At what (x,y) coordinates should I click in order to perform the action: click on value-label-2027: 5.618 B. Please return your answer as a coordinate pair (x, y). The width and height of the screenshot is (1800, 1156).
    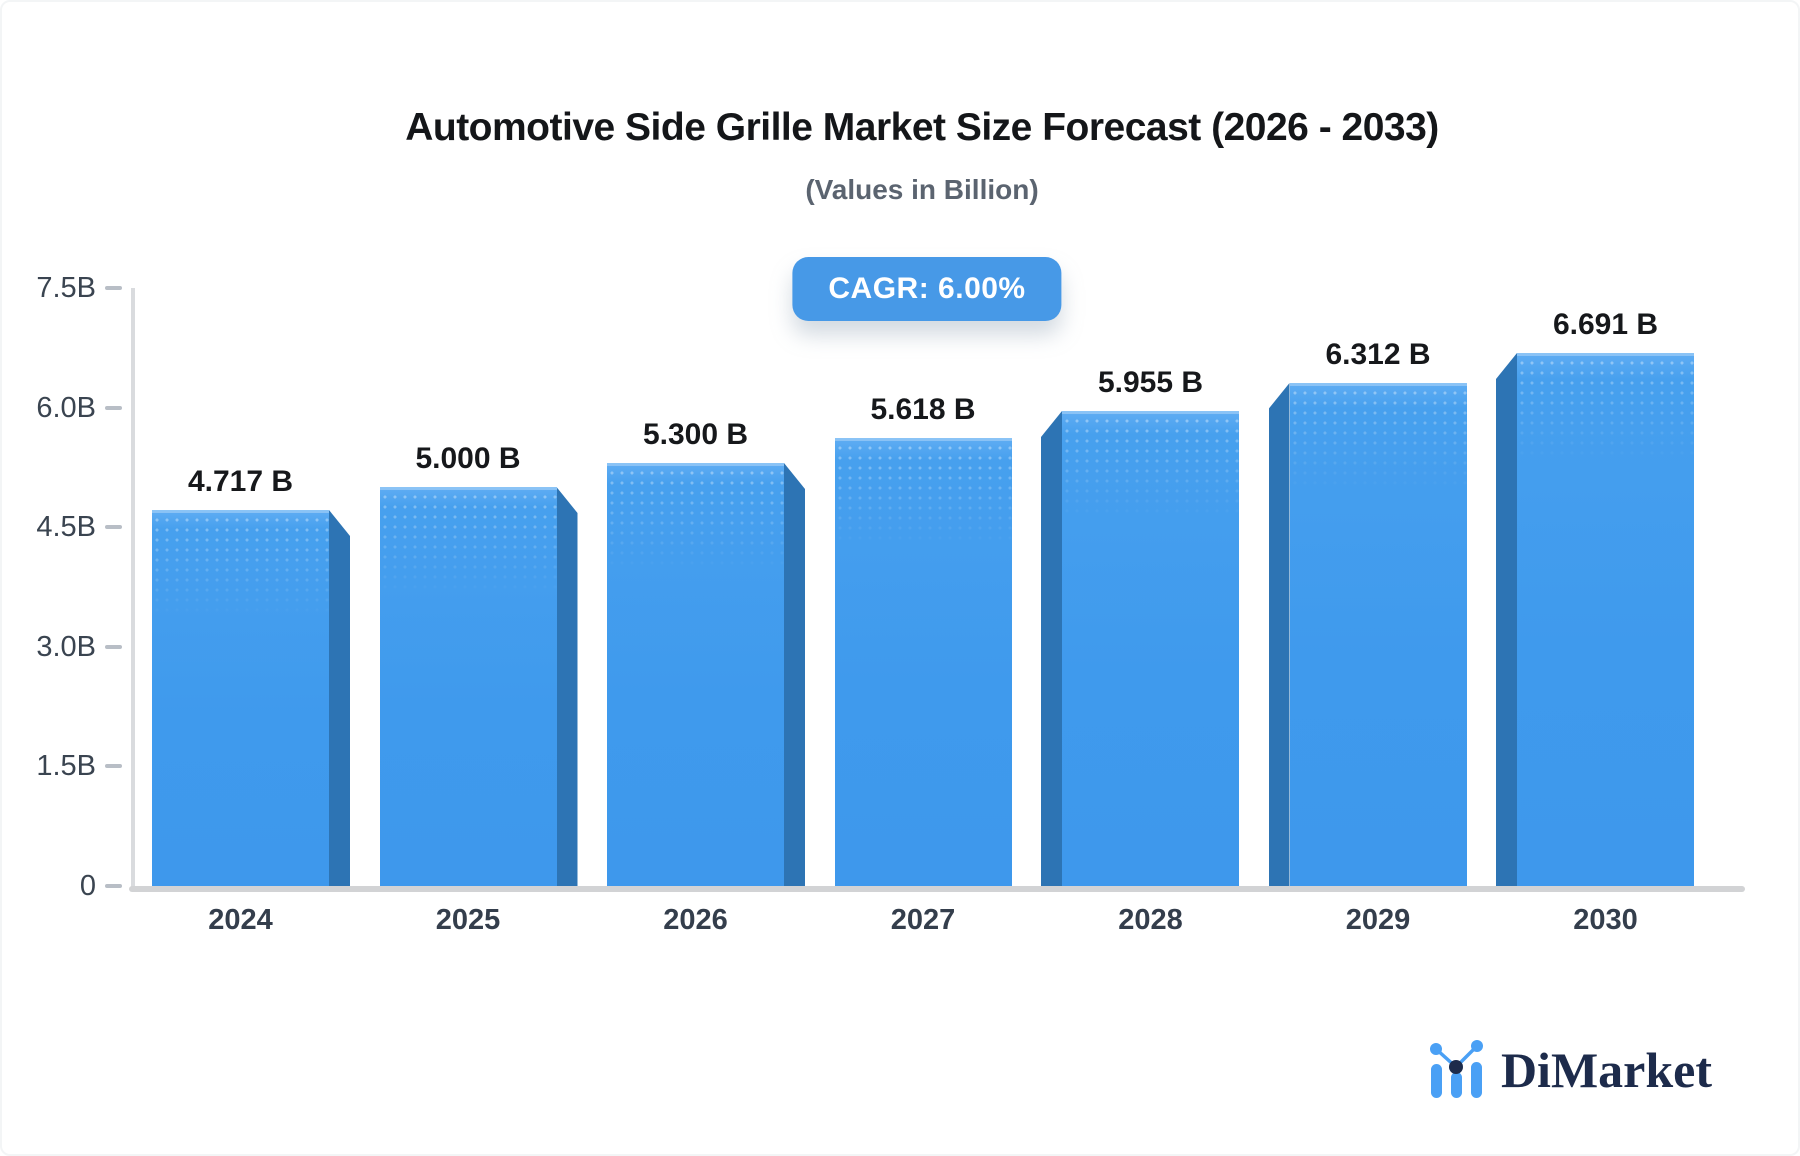
    Looking at the image, I should click on (923, 409).